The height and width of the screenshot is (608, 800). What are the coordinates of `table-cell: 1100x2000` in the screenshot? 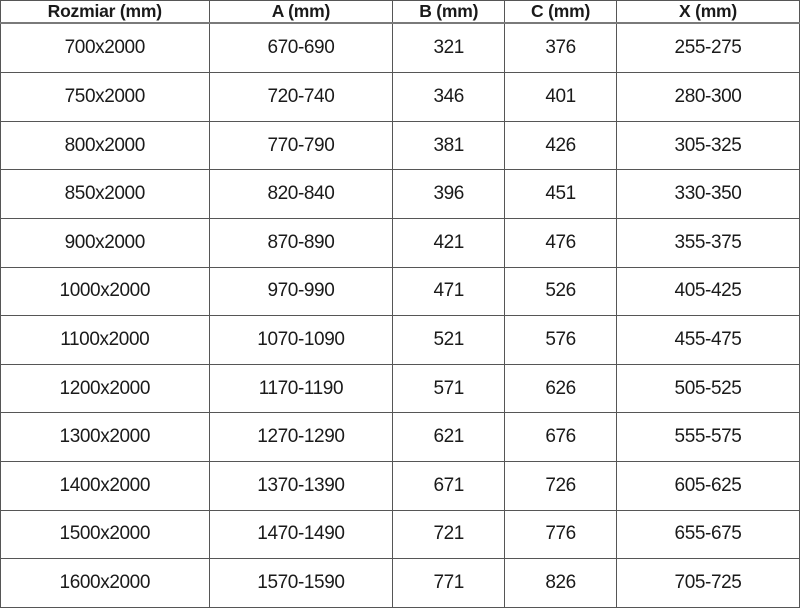 It's located at (105, 340).